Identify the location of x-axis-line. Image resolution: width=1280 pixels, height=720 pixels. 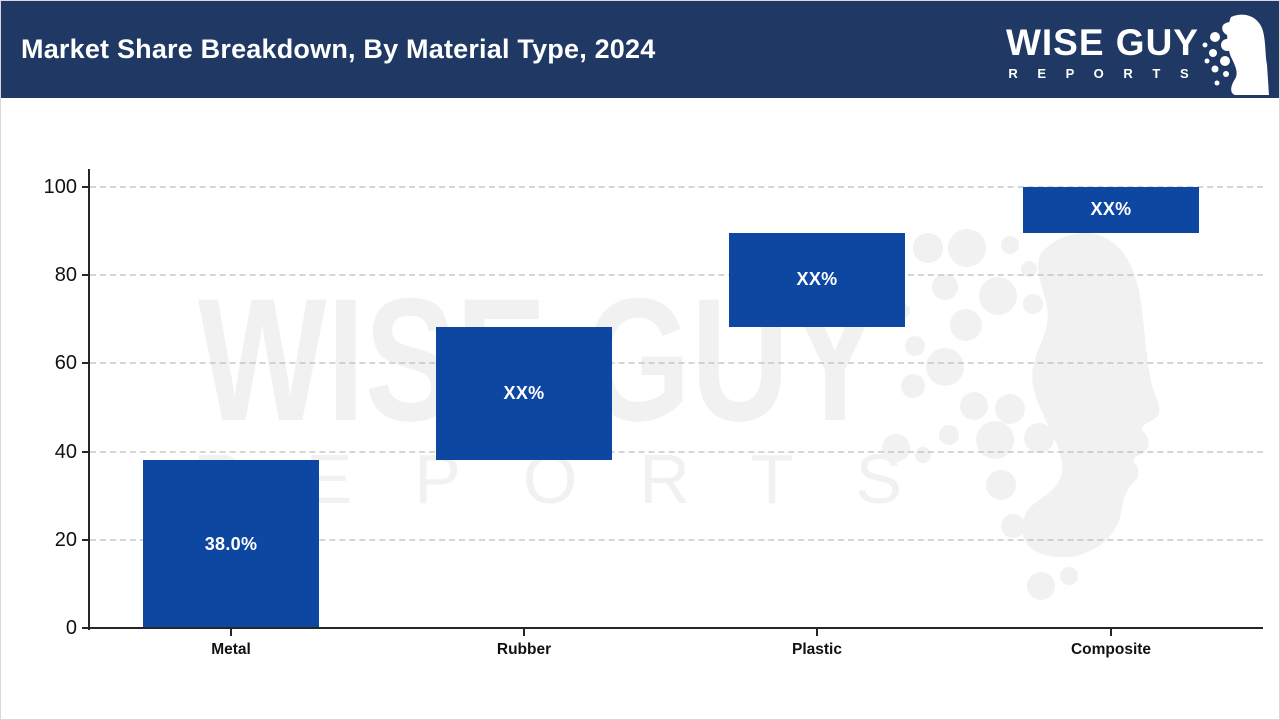
(675, 628).